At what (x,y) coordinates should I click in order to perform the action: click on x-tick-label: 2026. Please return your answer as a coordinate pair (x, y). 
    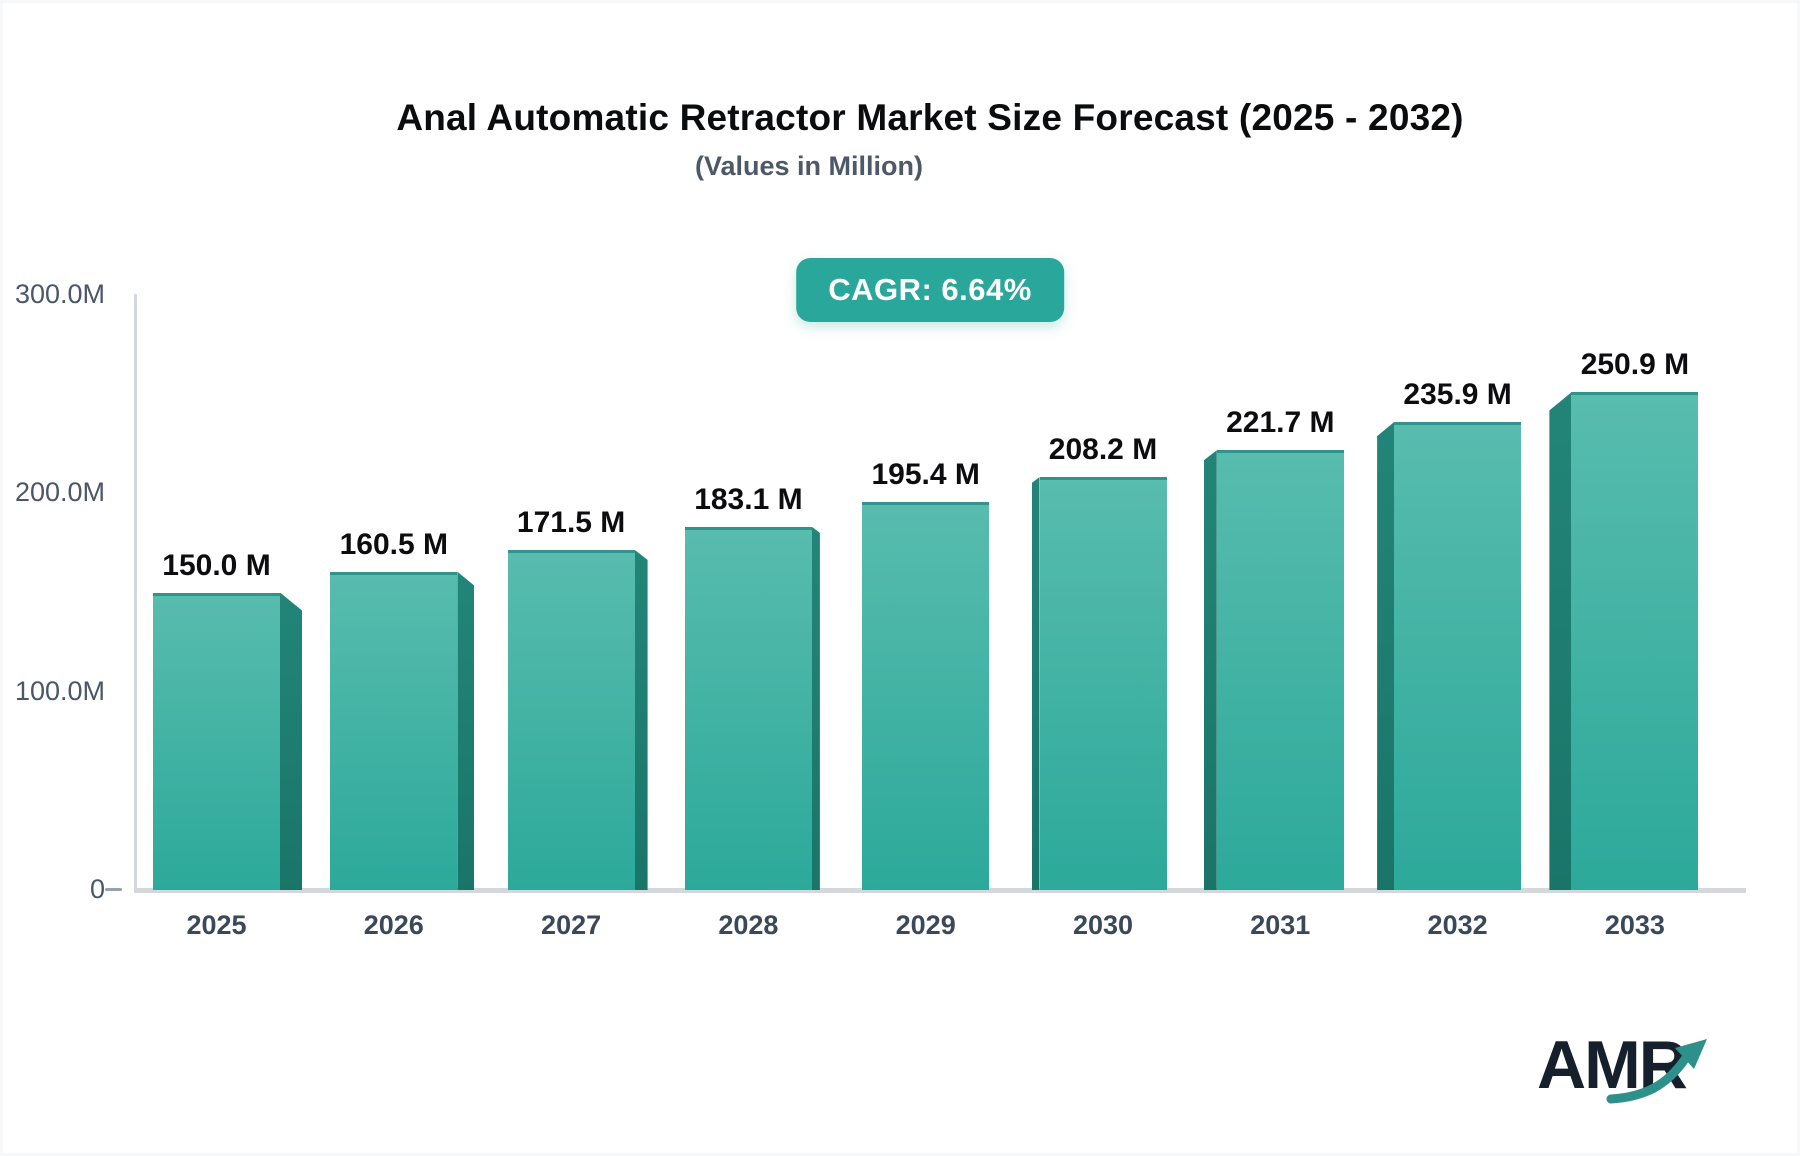
    Looking at the image, I should click on (393, 925).